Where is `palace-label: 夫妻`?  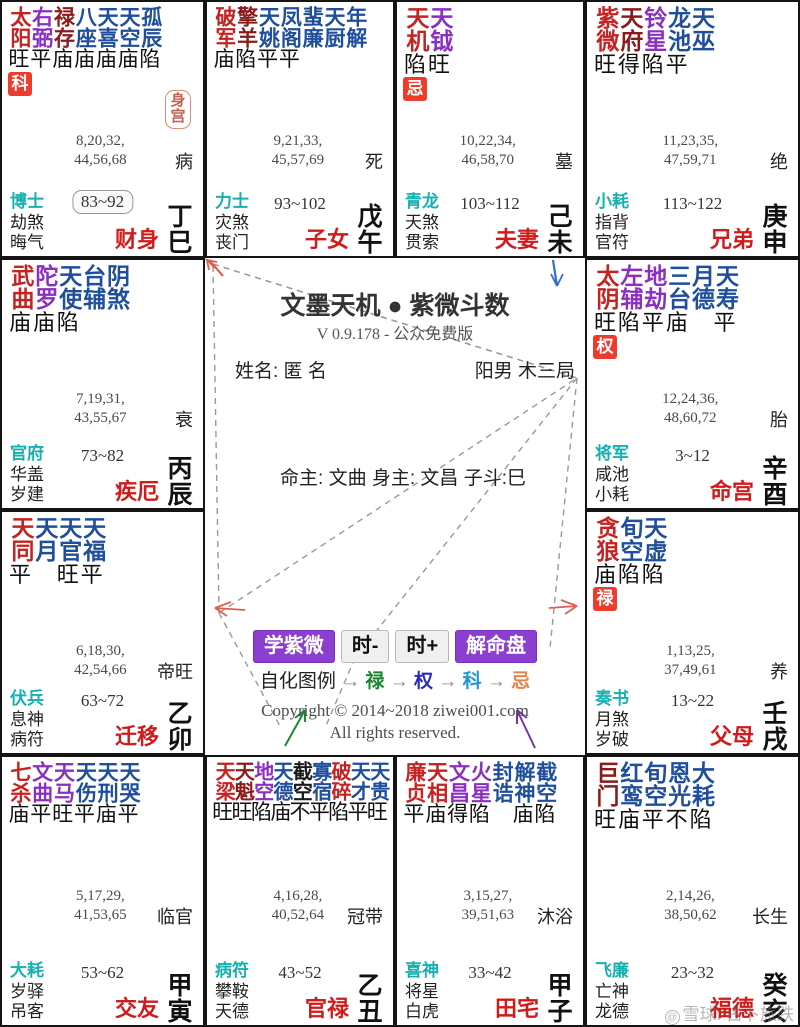
palace-label: 夫妻 is located at coordinates (516, 239).